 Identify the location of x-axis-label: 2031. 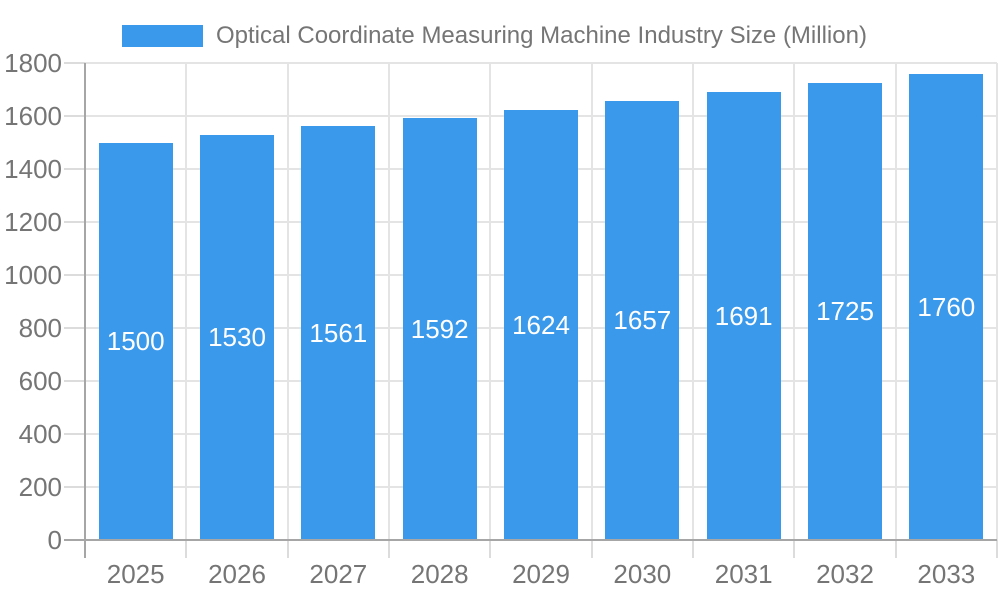
(743, 574).